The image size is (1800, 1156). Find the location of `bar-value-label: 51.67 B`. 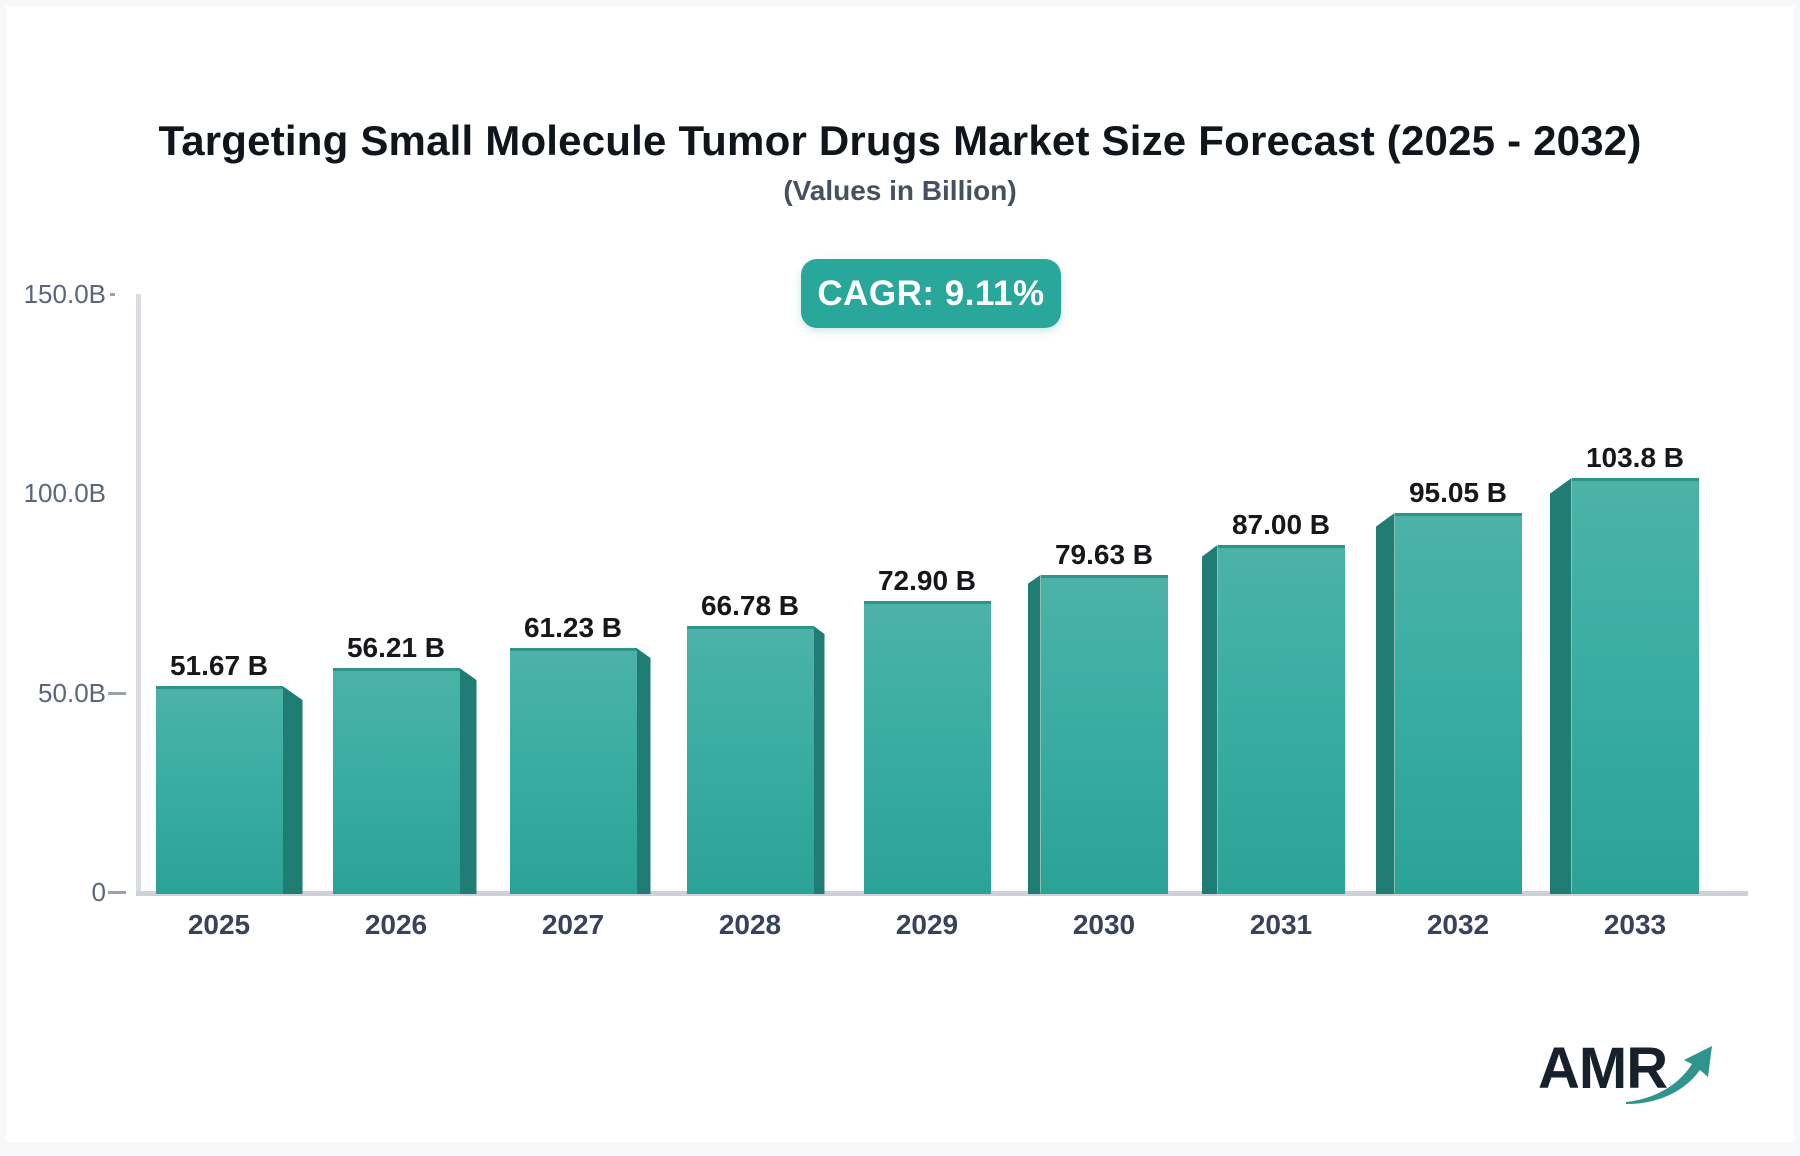

bar-value-label: 51.67 B is located at coordinates (219, 665).